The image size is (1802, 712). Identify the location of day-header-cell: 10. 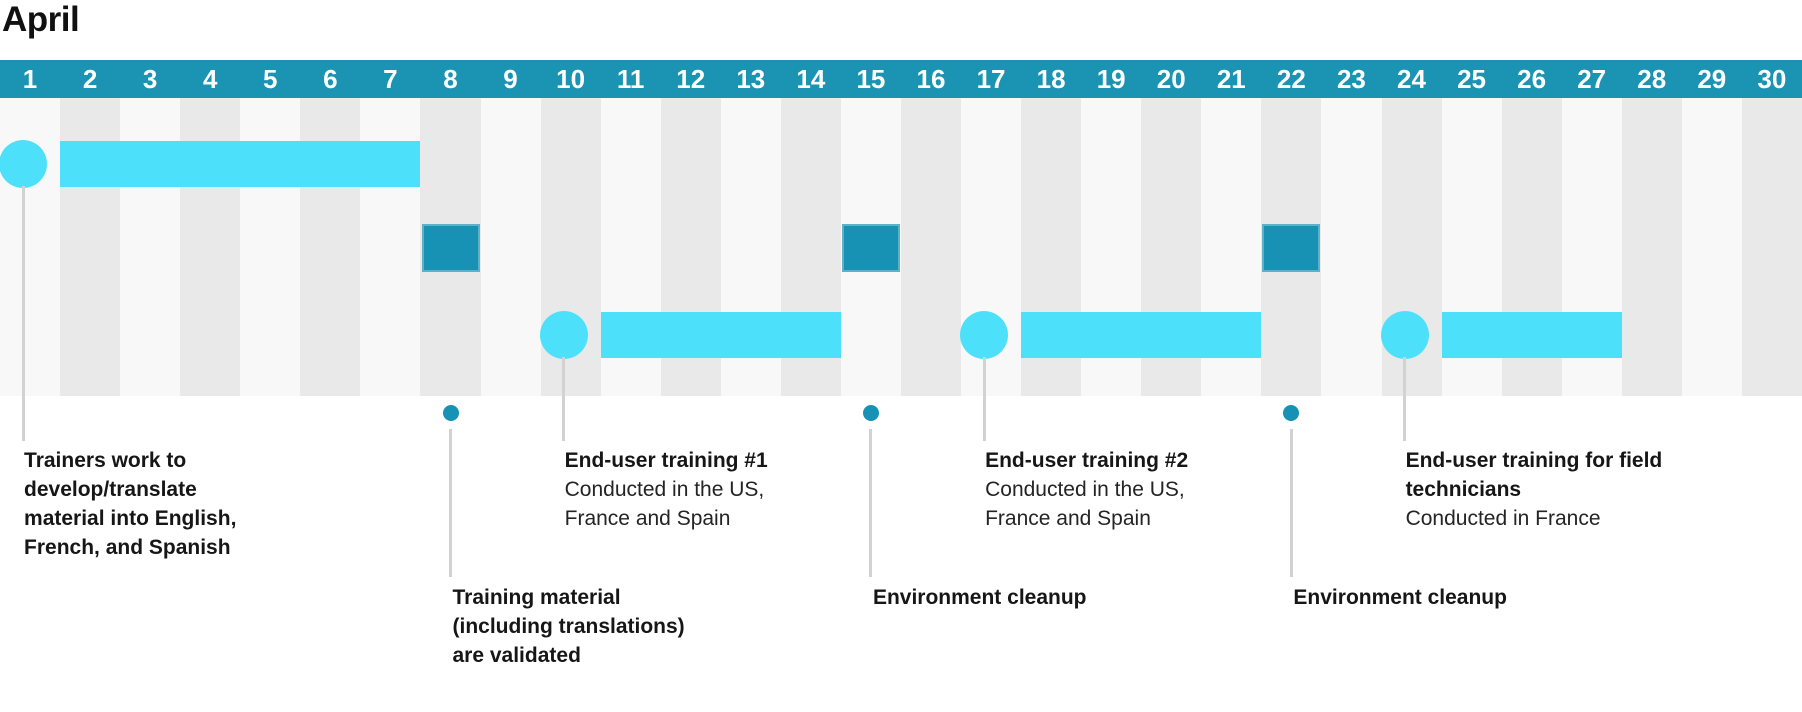
(571, 78).